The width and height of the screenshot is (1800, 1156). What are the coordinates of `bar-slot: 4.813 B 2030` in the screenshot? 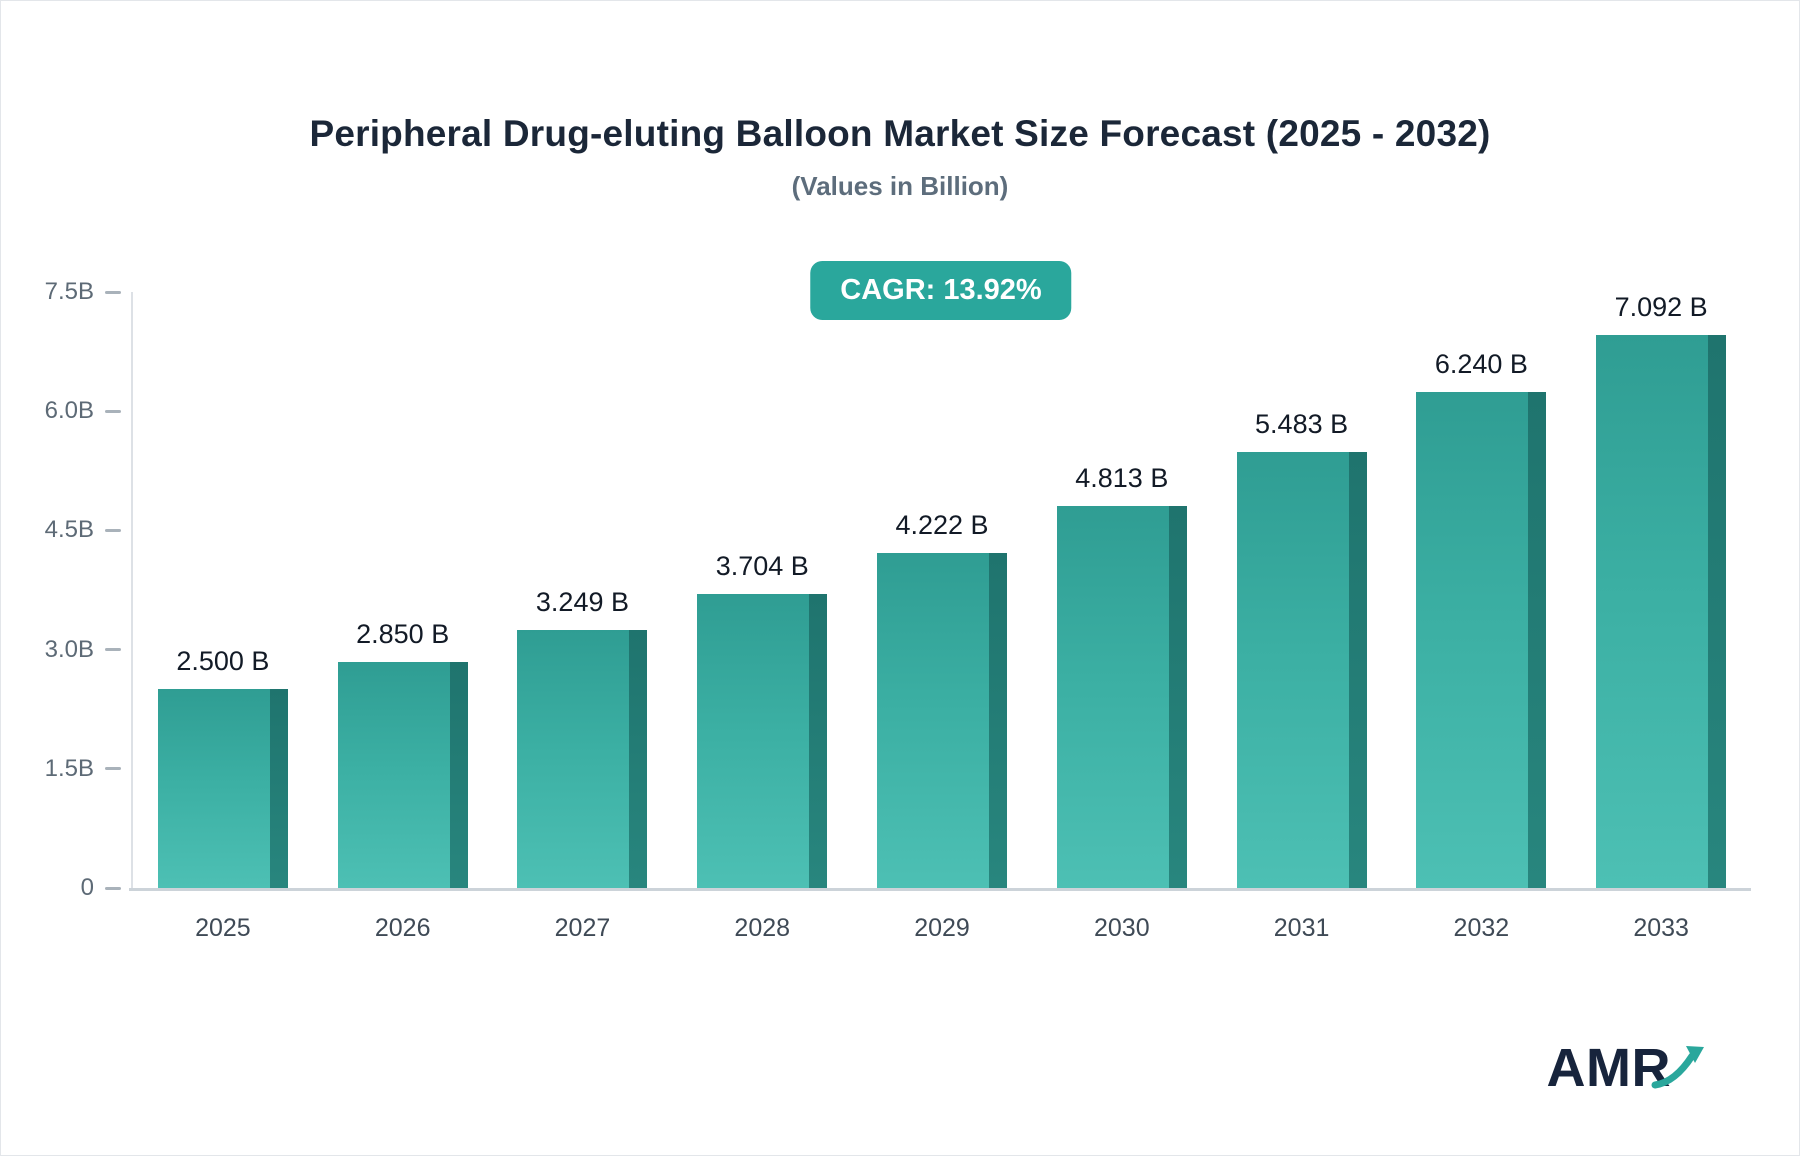 It's located at (1122, 617).